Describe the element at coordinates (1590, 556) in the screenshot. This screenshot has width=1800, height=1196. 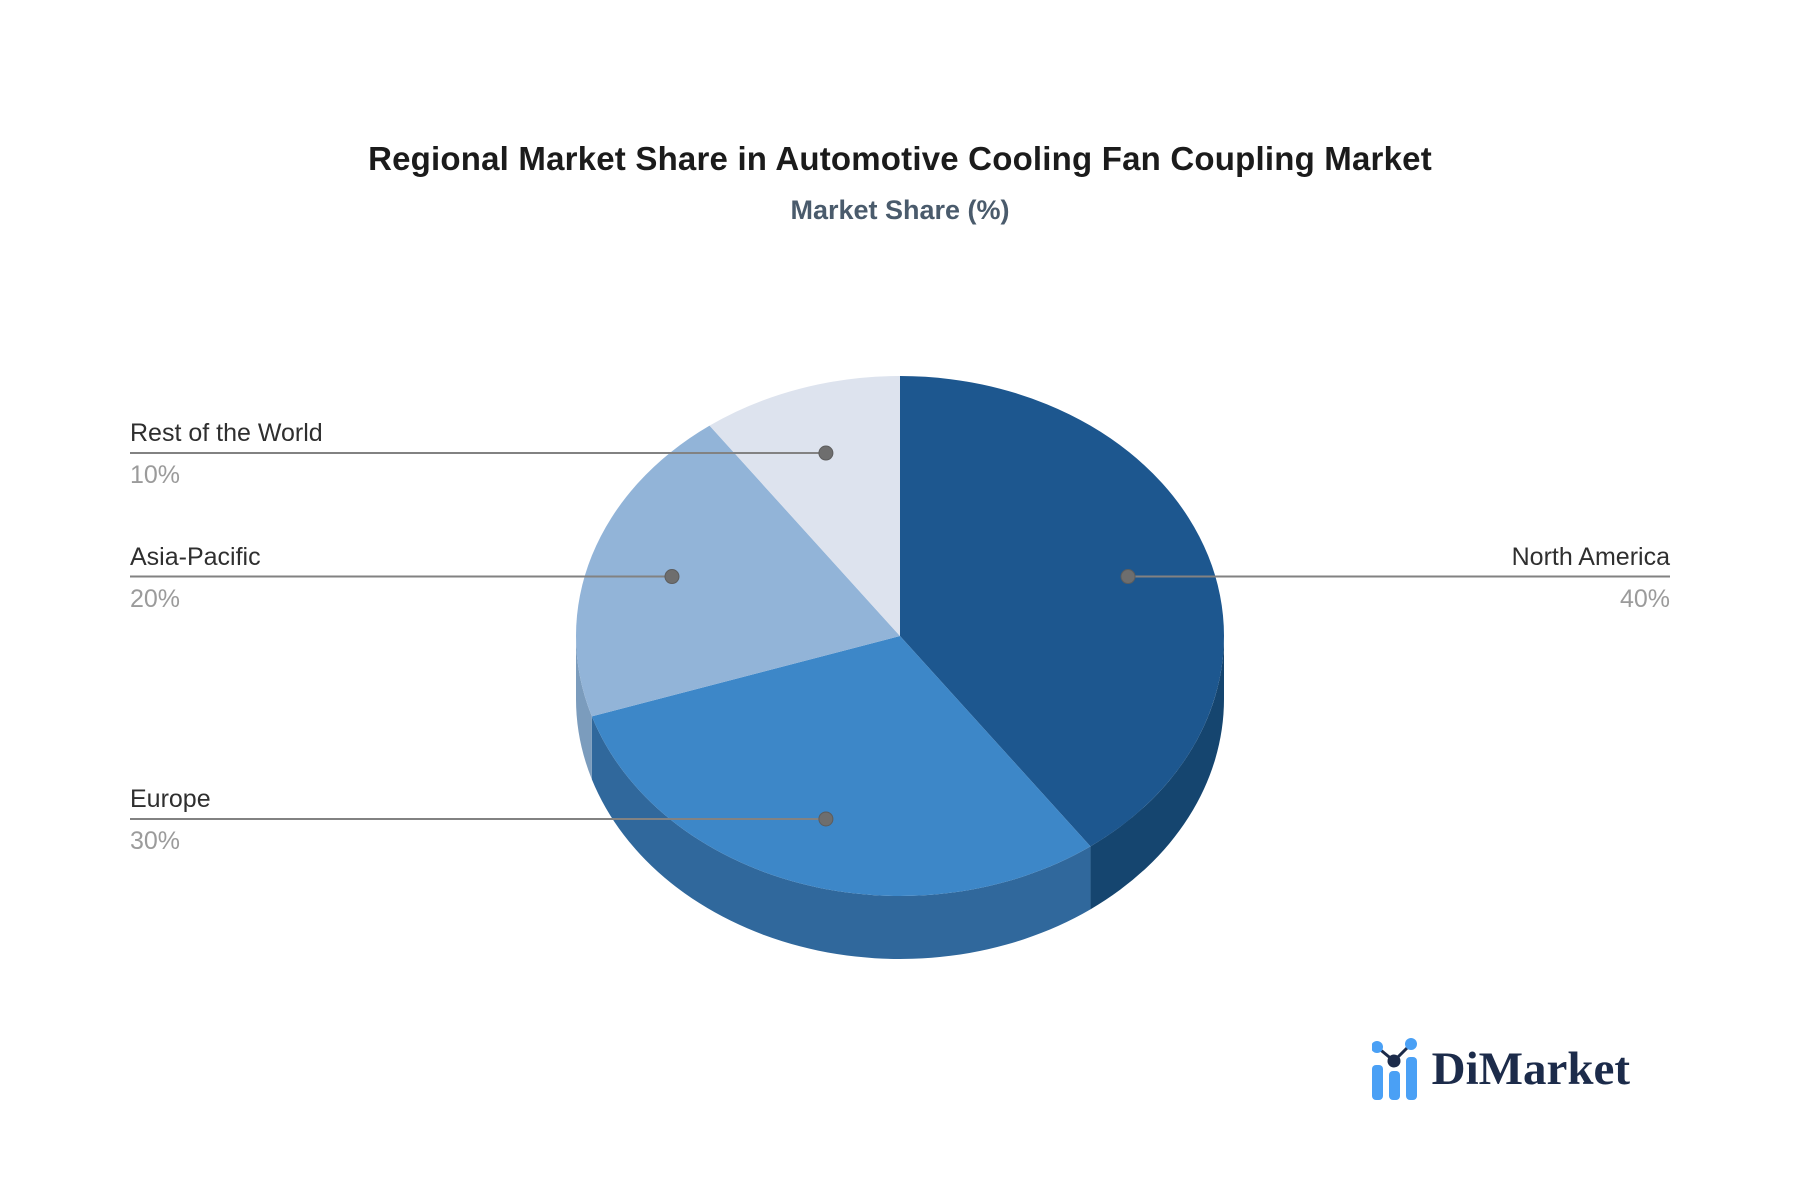
I see `slice-name-north-america: North America` at that location.